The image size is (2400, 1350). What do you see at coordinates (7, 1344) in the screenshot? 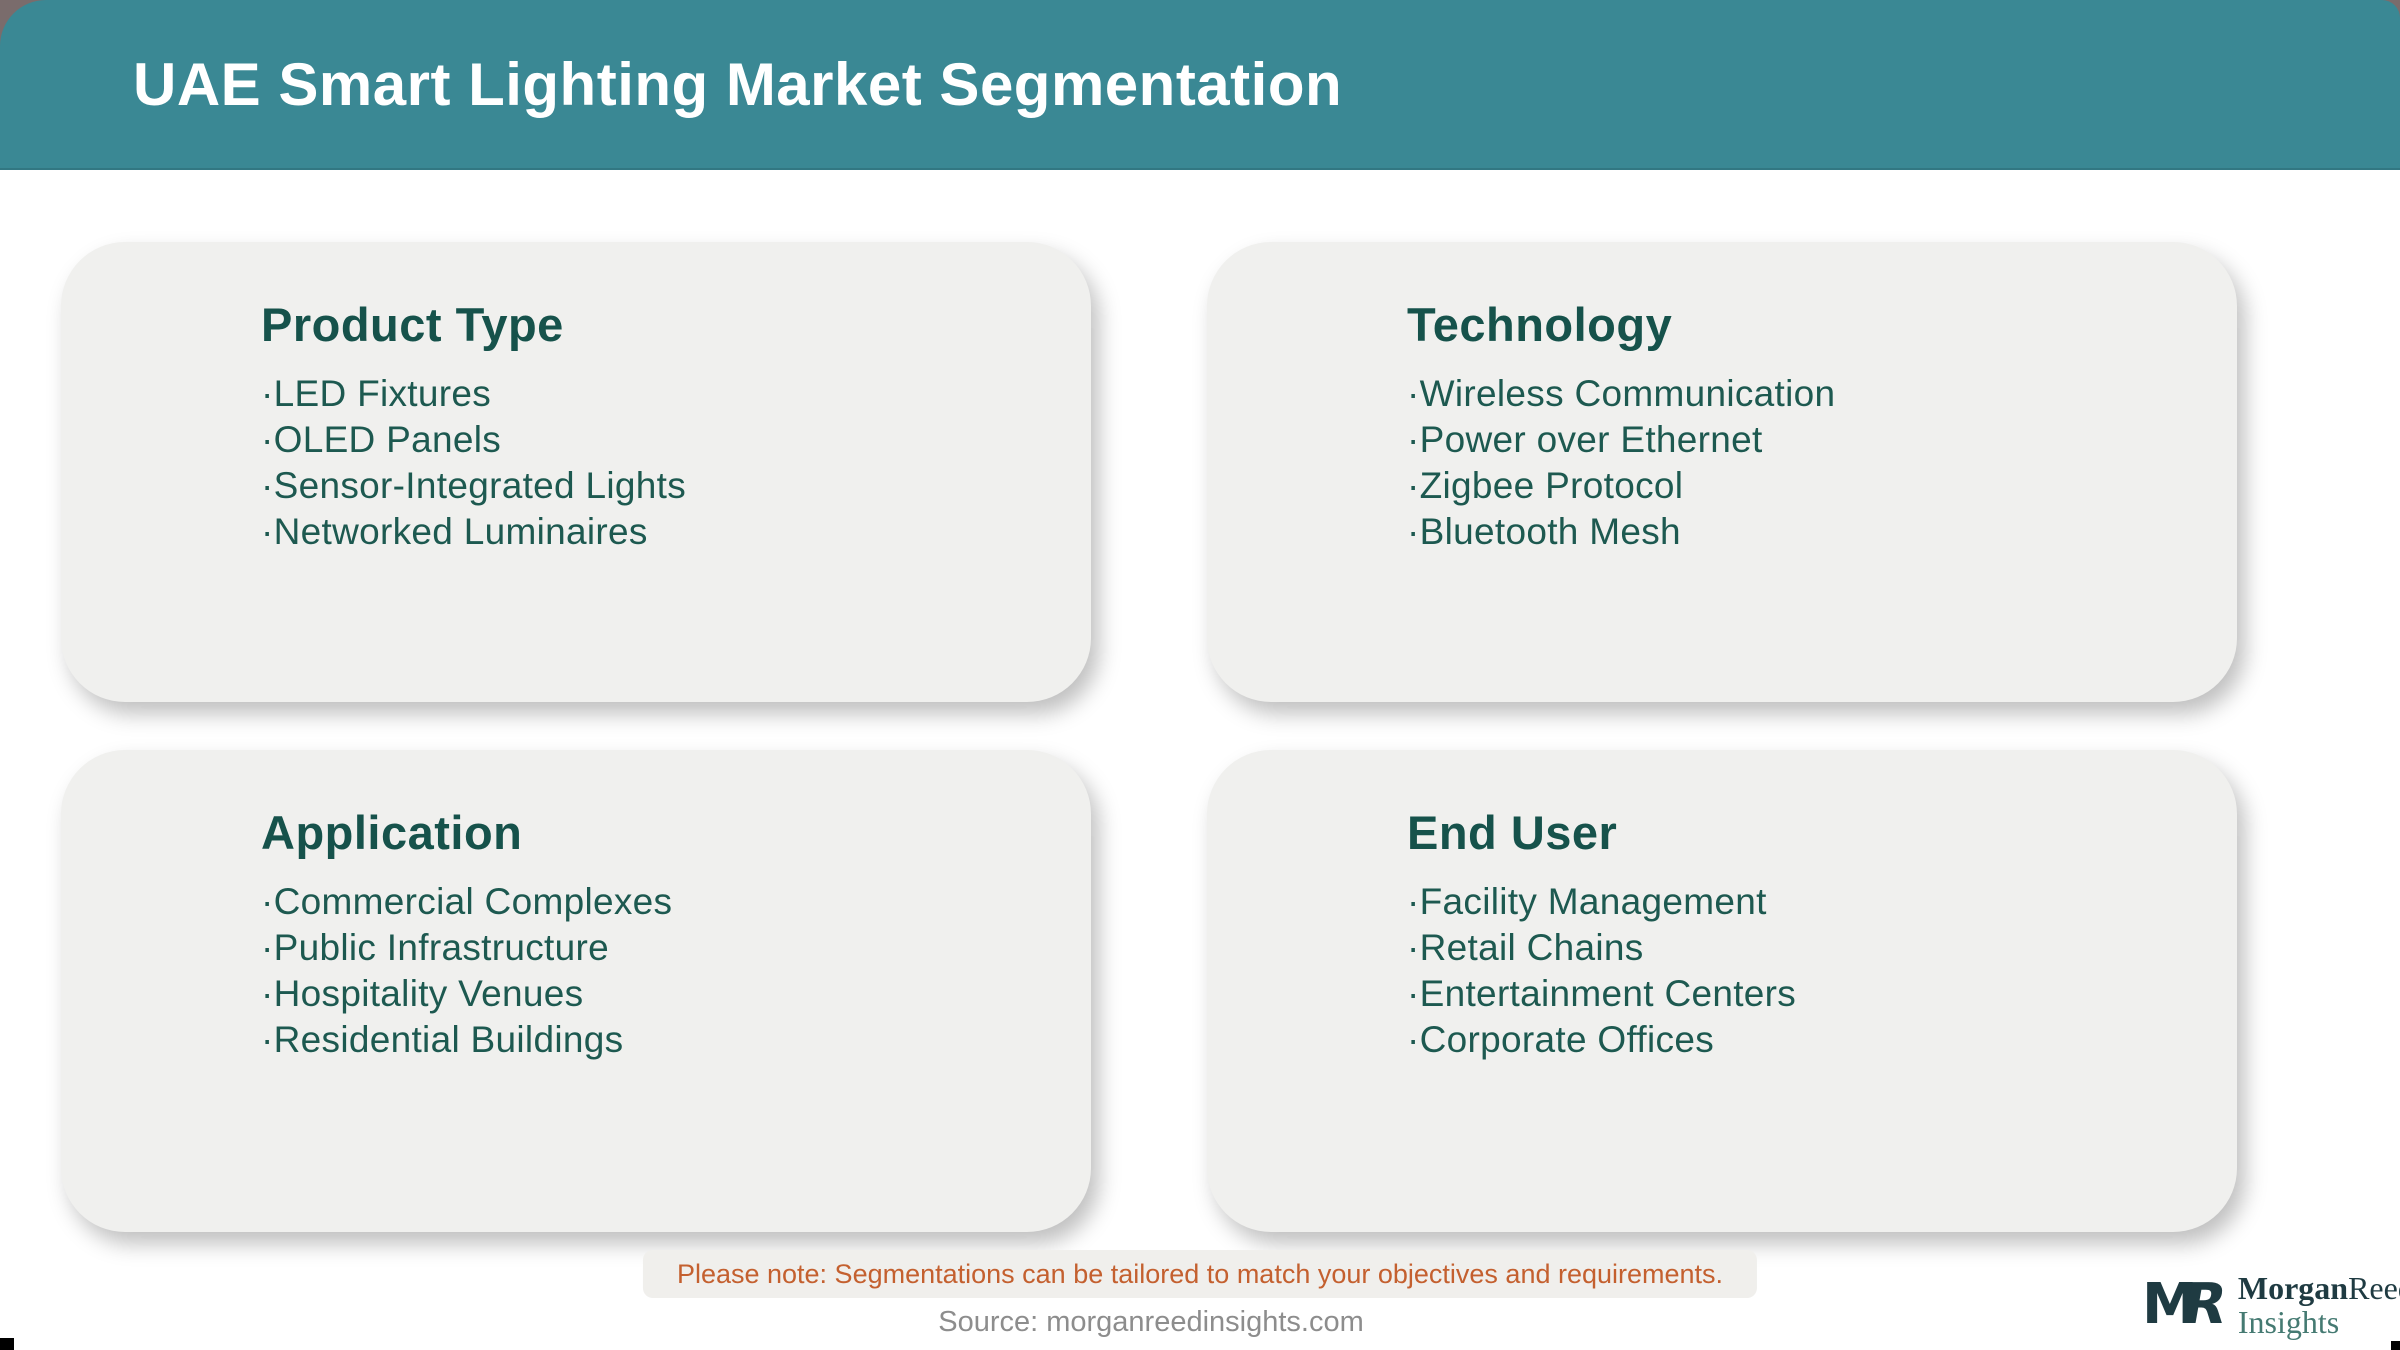
I see `corner-artifact-left` at bounding box center [7, 1344].